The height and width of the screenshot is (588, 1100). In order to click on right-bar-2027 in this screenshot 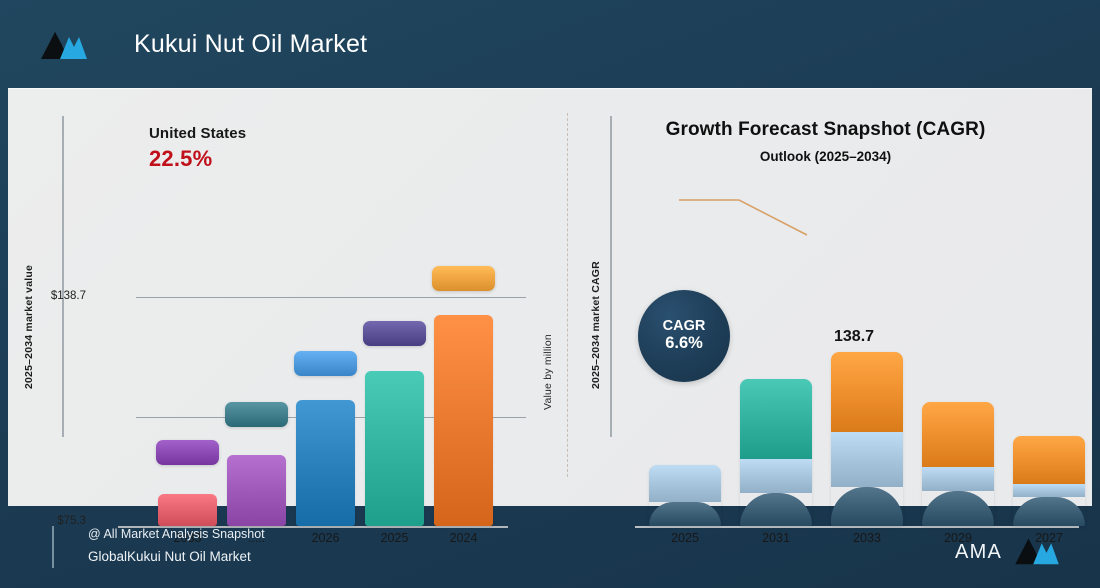, I will do `click(1049, 480)`.